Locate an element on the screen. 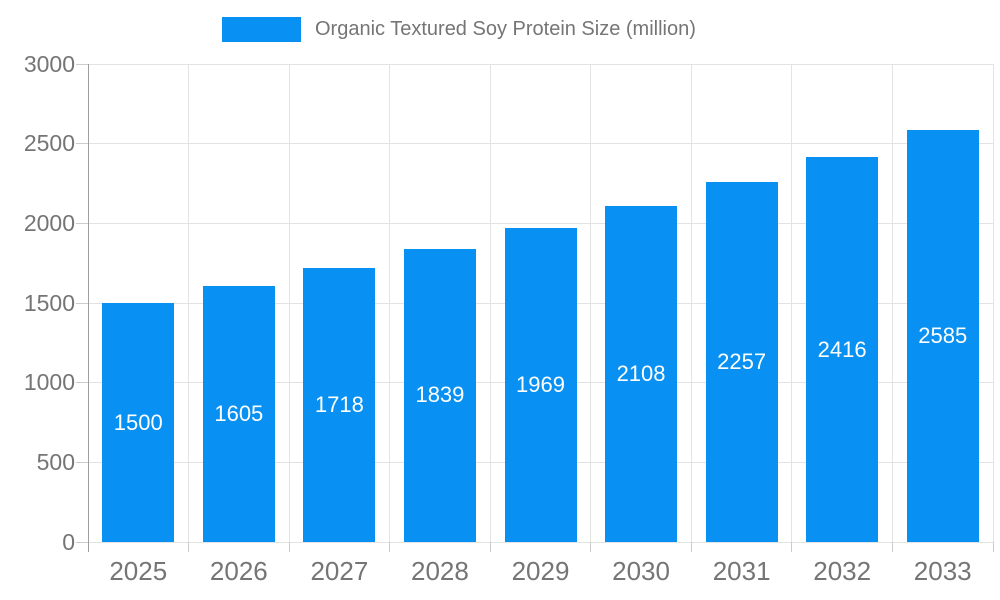 The width and height of the screenshot is (1000, 600). x-axis-label: 2033 is located at coordinates (942, 571).